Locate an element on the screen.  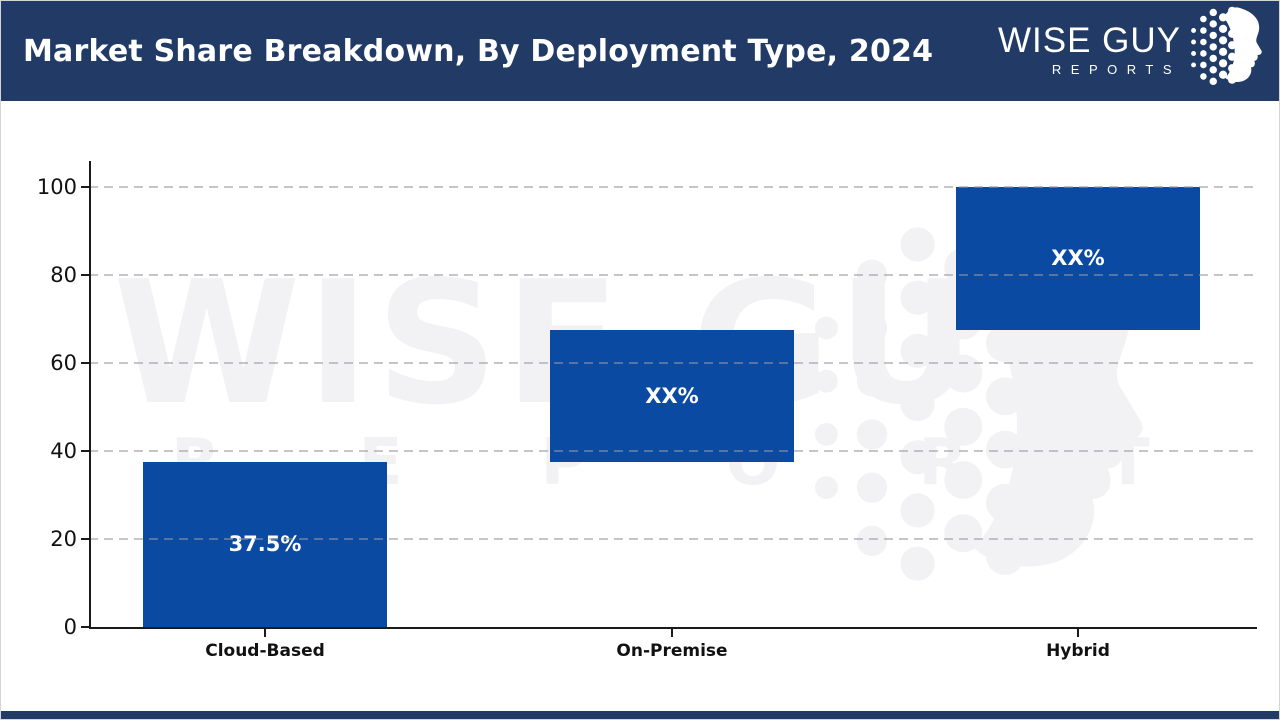
x-tick-mark-hybrid is located at coordinates (1078, 633).